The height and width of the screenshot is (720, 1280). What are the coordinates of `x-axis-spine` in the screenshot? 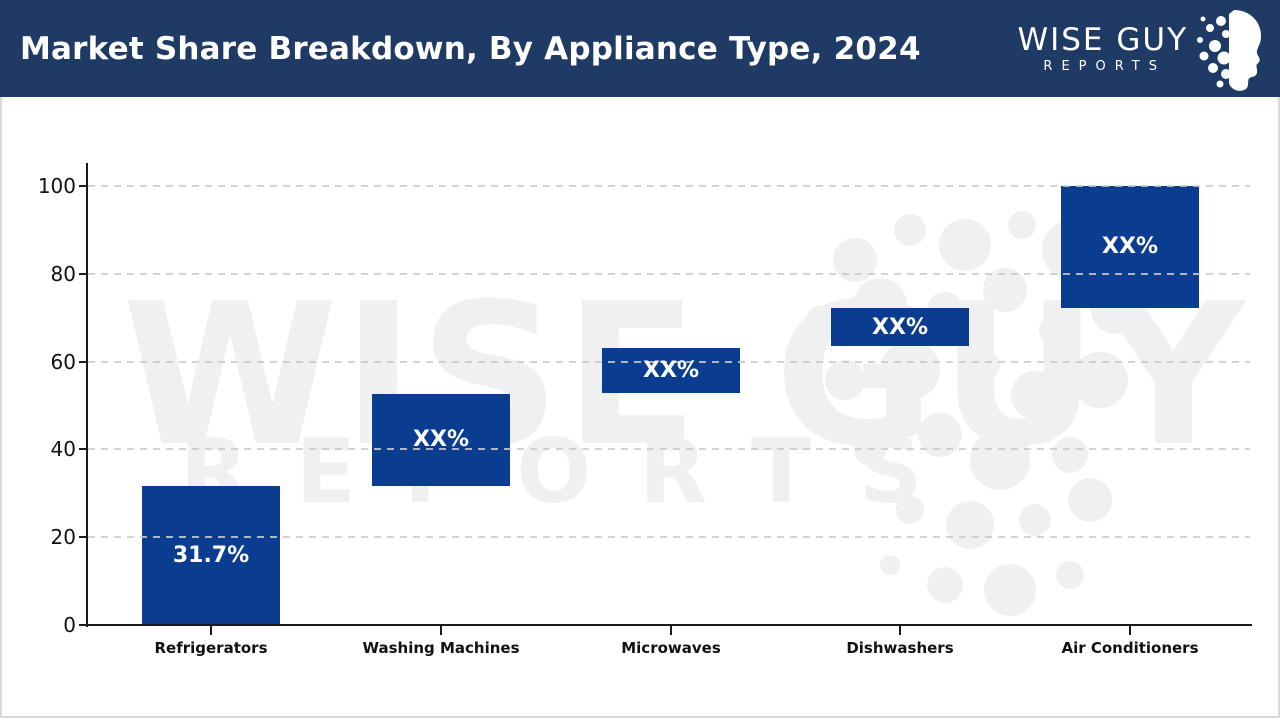 It's located at (669, 625).